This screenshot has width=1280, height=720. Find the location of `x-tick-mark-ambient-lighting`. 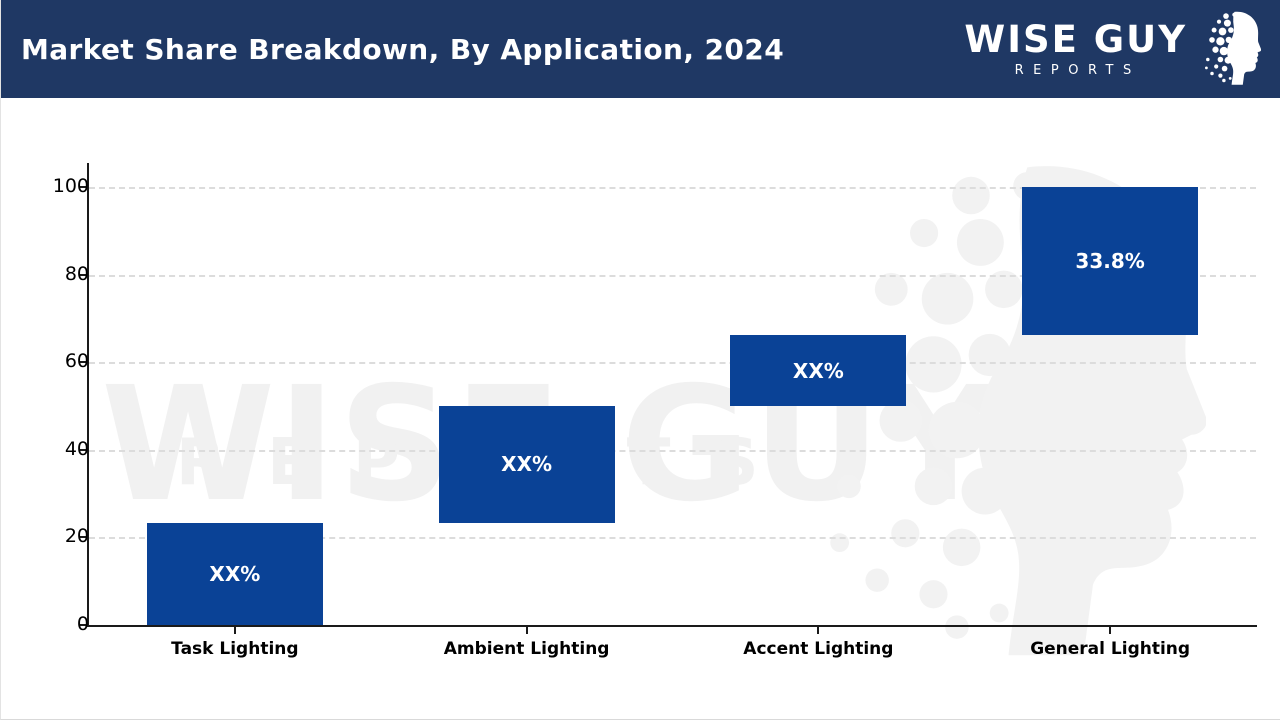

x-tick-mark-ambient-lighting is located at coordinates (526, 630).